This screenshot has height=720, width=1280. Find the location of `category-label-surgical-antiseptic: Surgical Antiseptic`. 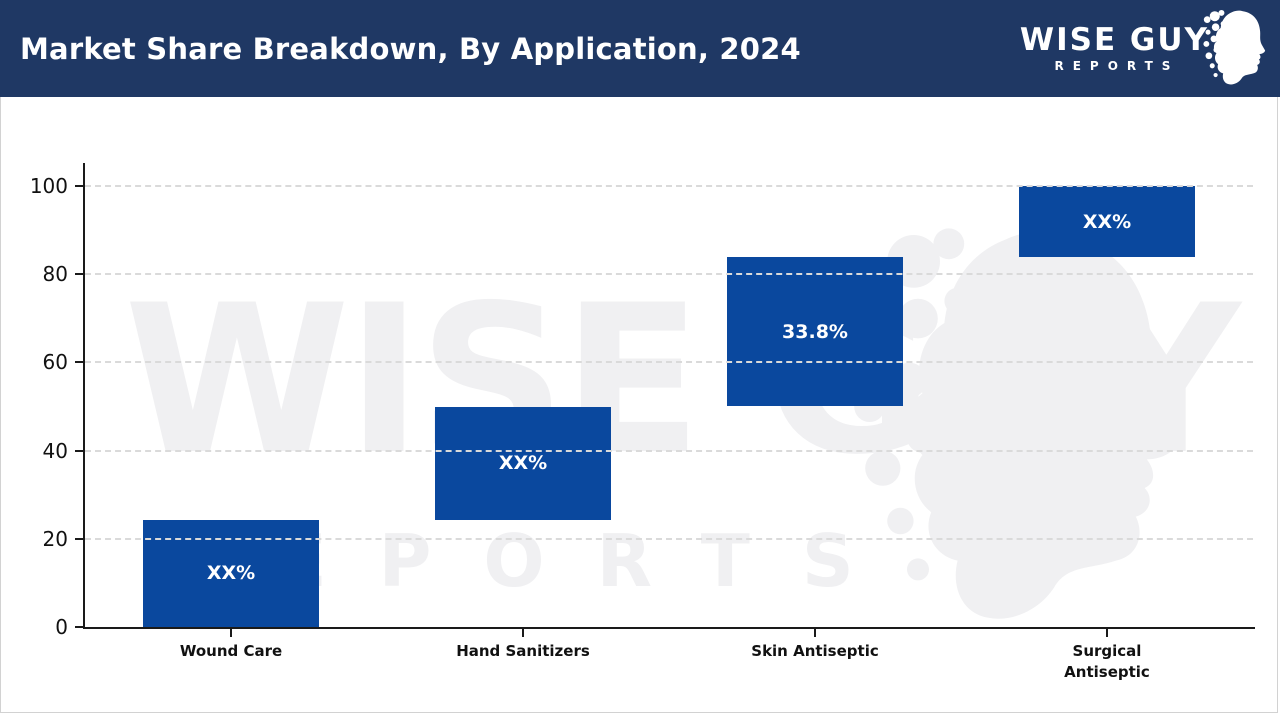

category-label-surgical-antiseptic: Surgical Antiseptic is located at coordinates (1107, 661).